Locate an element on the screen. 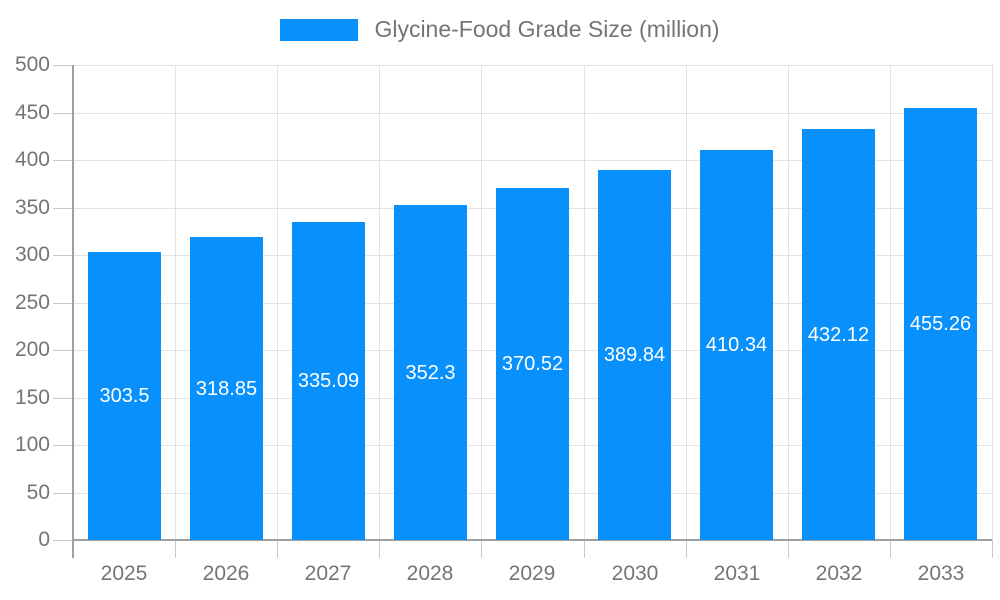  x-tick-label: 2032 is located at coordinates (839, 573).